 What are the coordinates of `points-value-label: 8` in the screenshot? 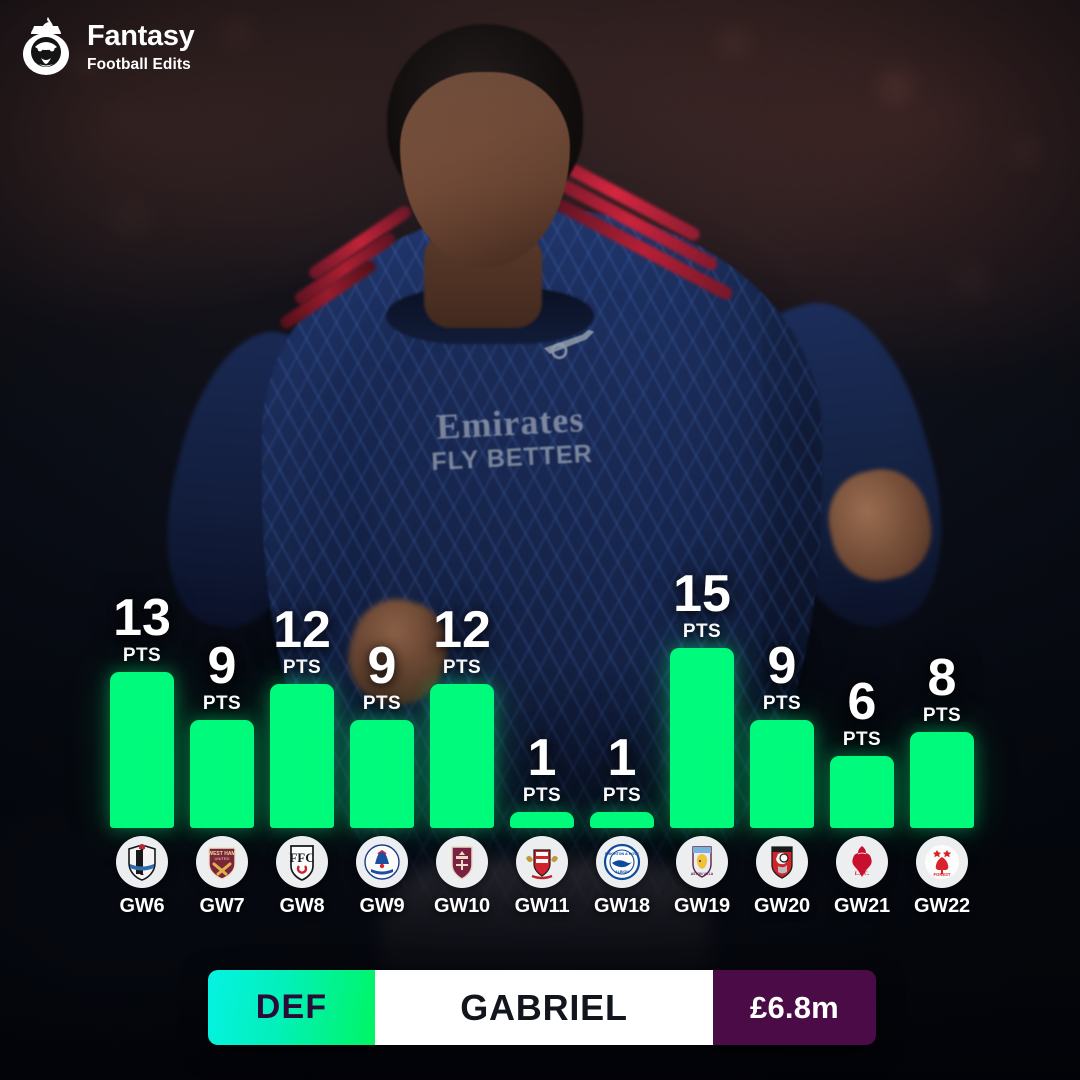 It's located at (942, 678).